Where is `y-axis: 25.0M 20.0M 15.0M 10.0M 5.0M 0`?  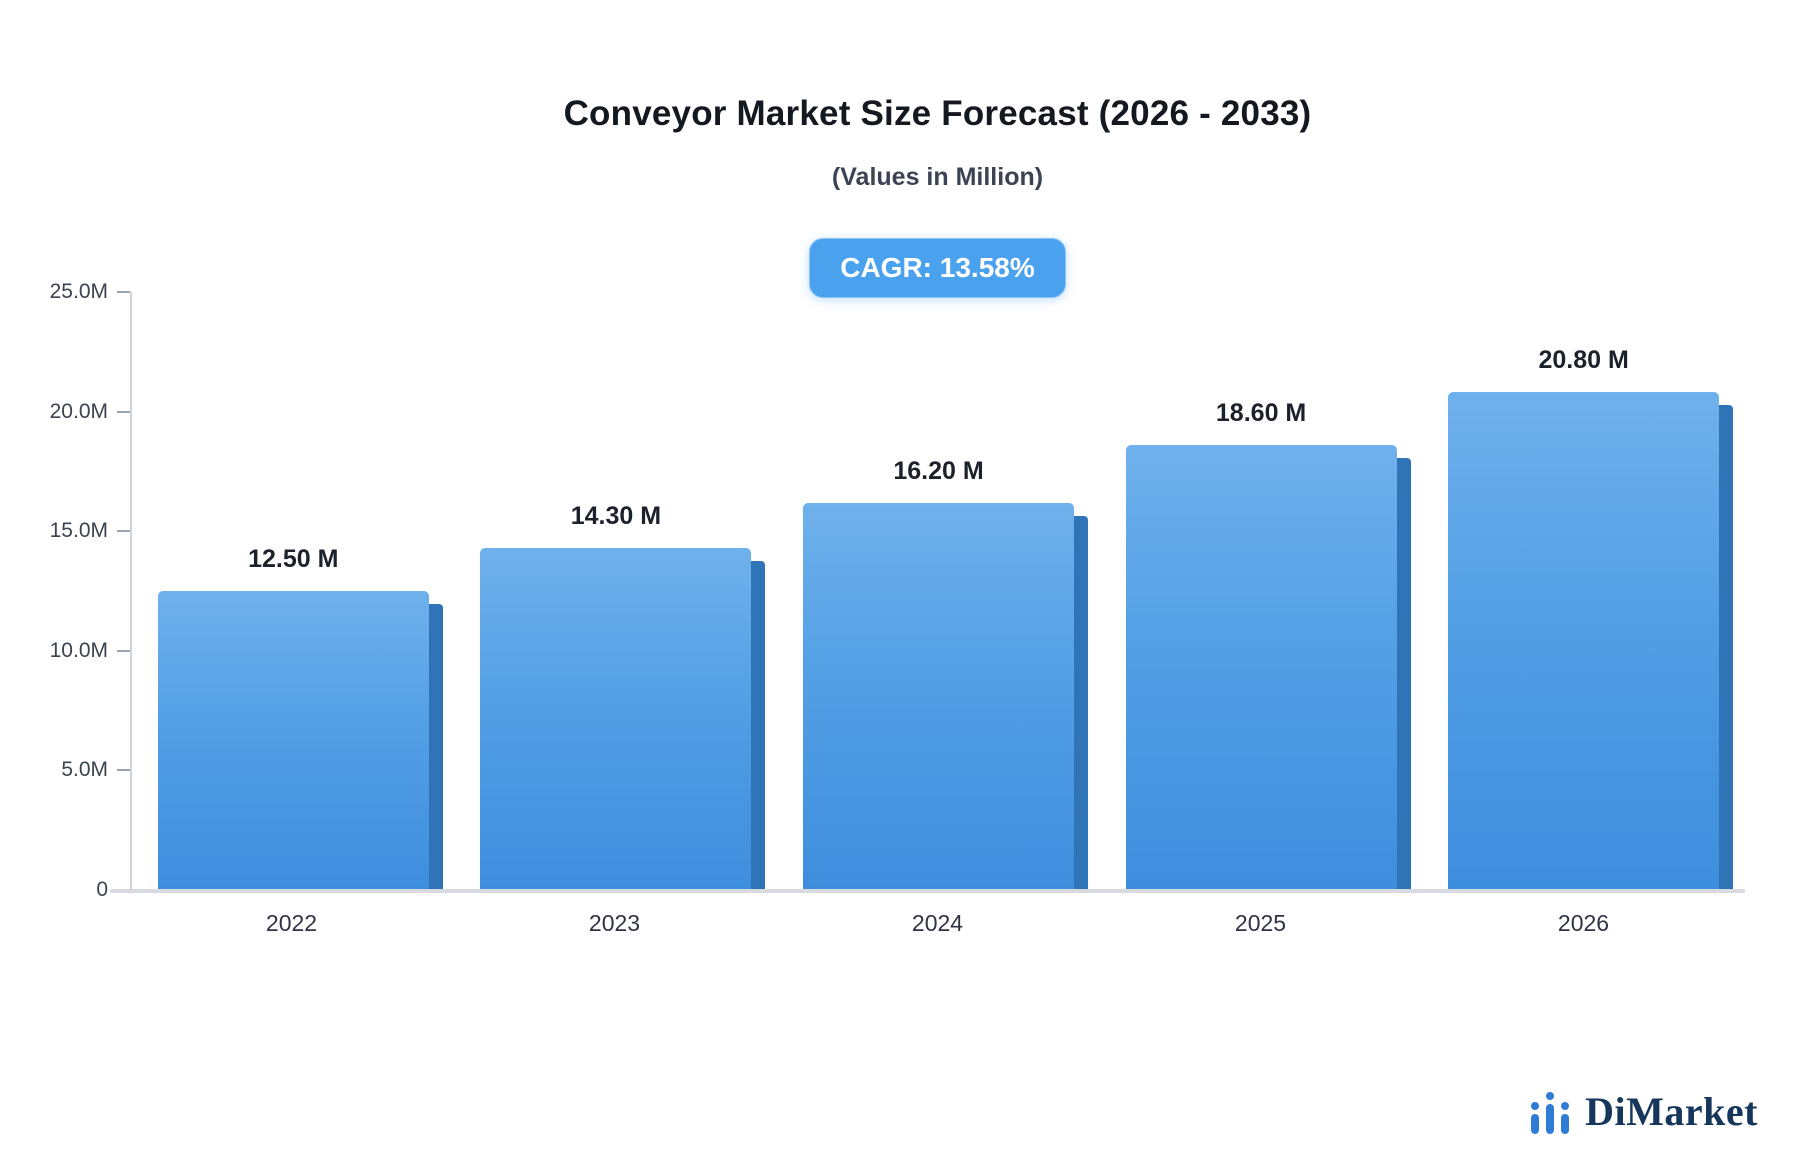 y-axis: 25.0M 20.0M 15.0M 10.0M 5.0M 0 is located at coordinates (65, 590).